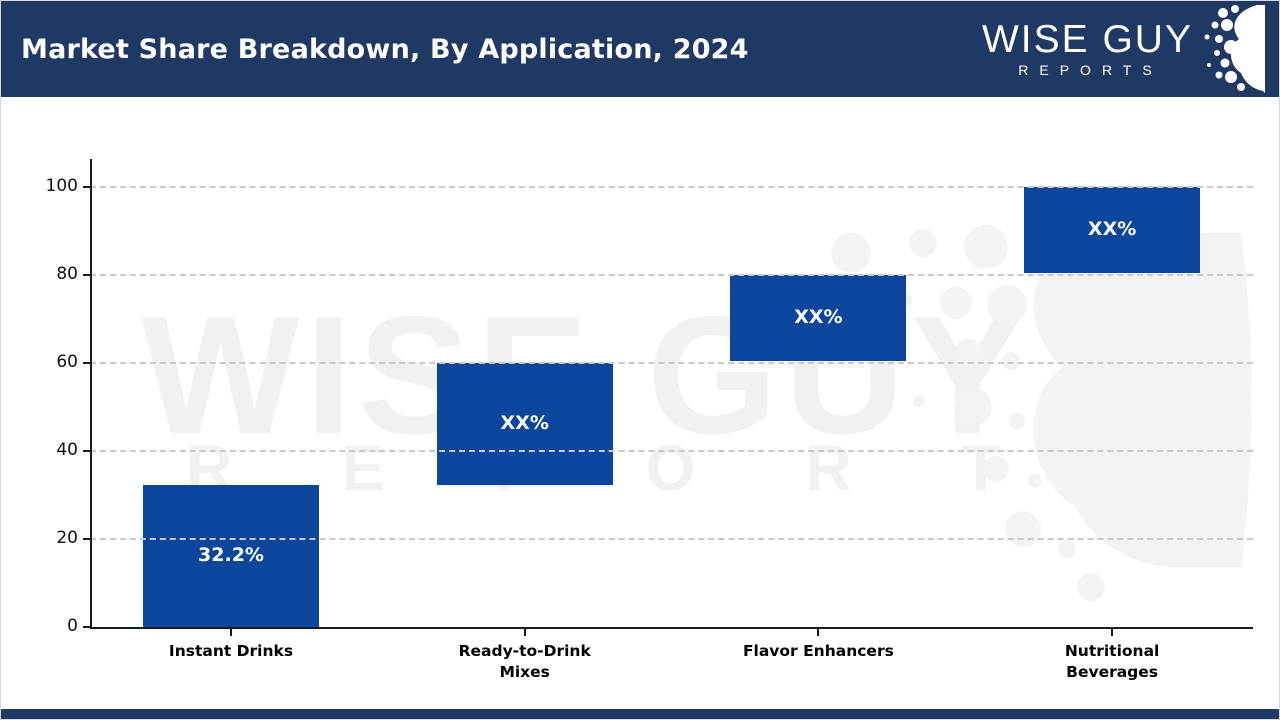  I want to click on x-tick-label-nutritional-beverages: Nutritional Beverages, so click(1112, 661).